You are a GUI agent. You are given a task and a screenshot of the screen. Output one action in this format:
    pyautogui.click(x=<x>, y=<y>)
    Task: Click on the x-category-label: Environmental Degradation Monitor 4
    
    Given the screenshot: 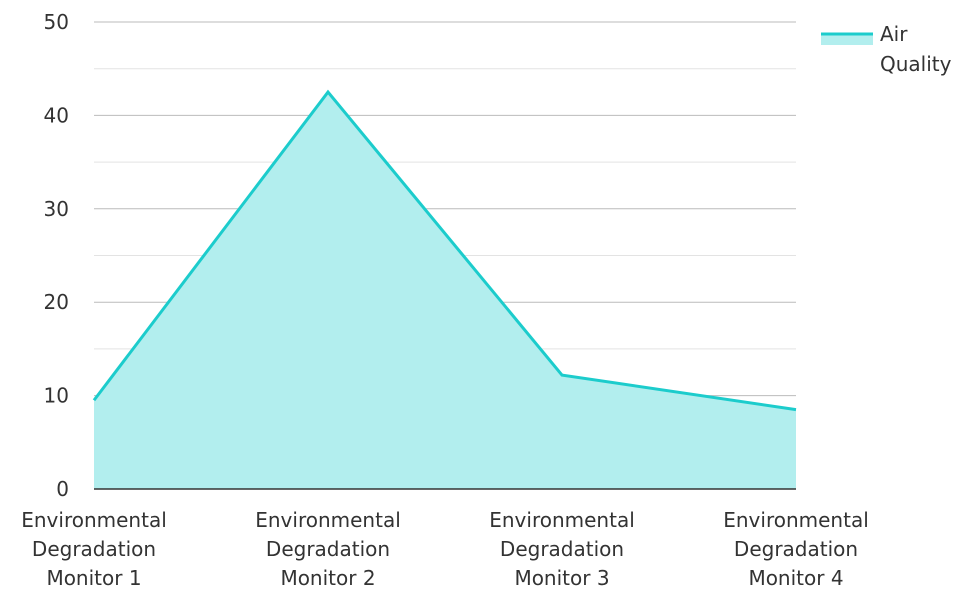 What is the action you would take?
    pyautogui.click(x=796, y=549)
    